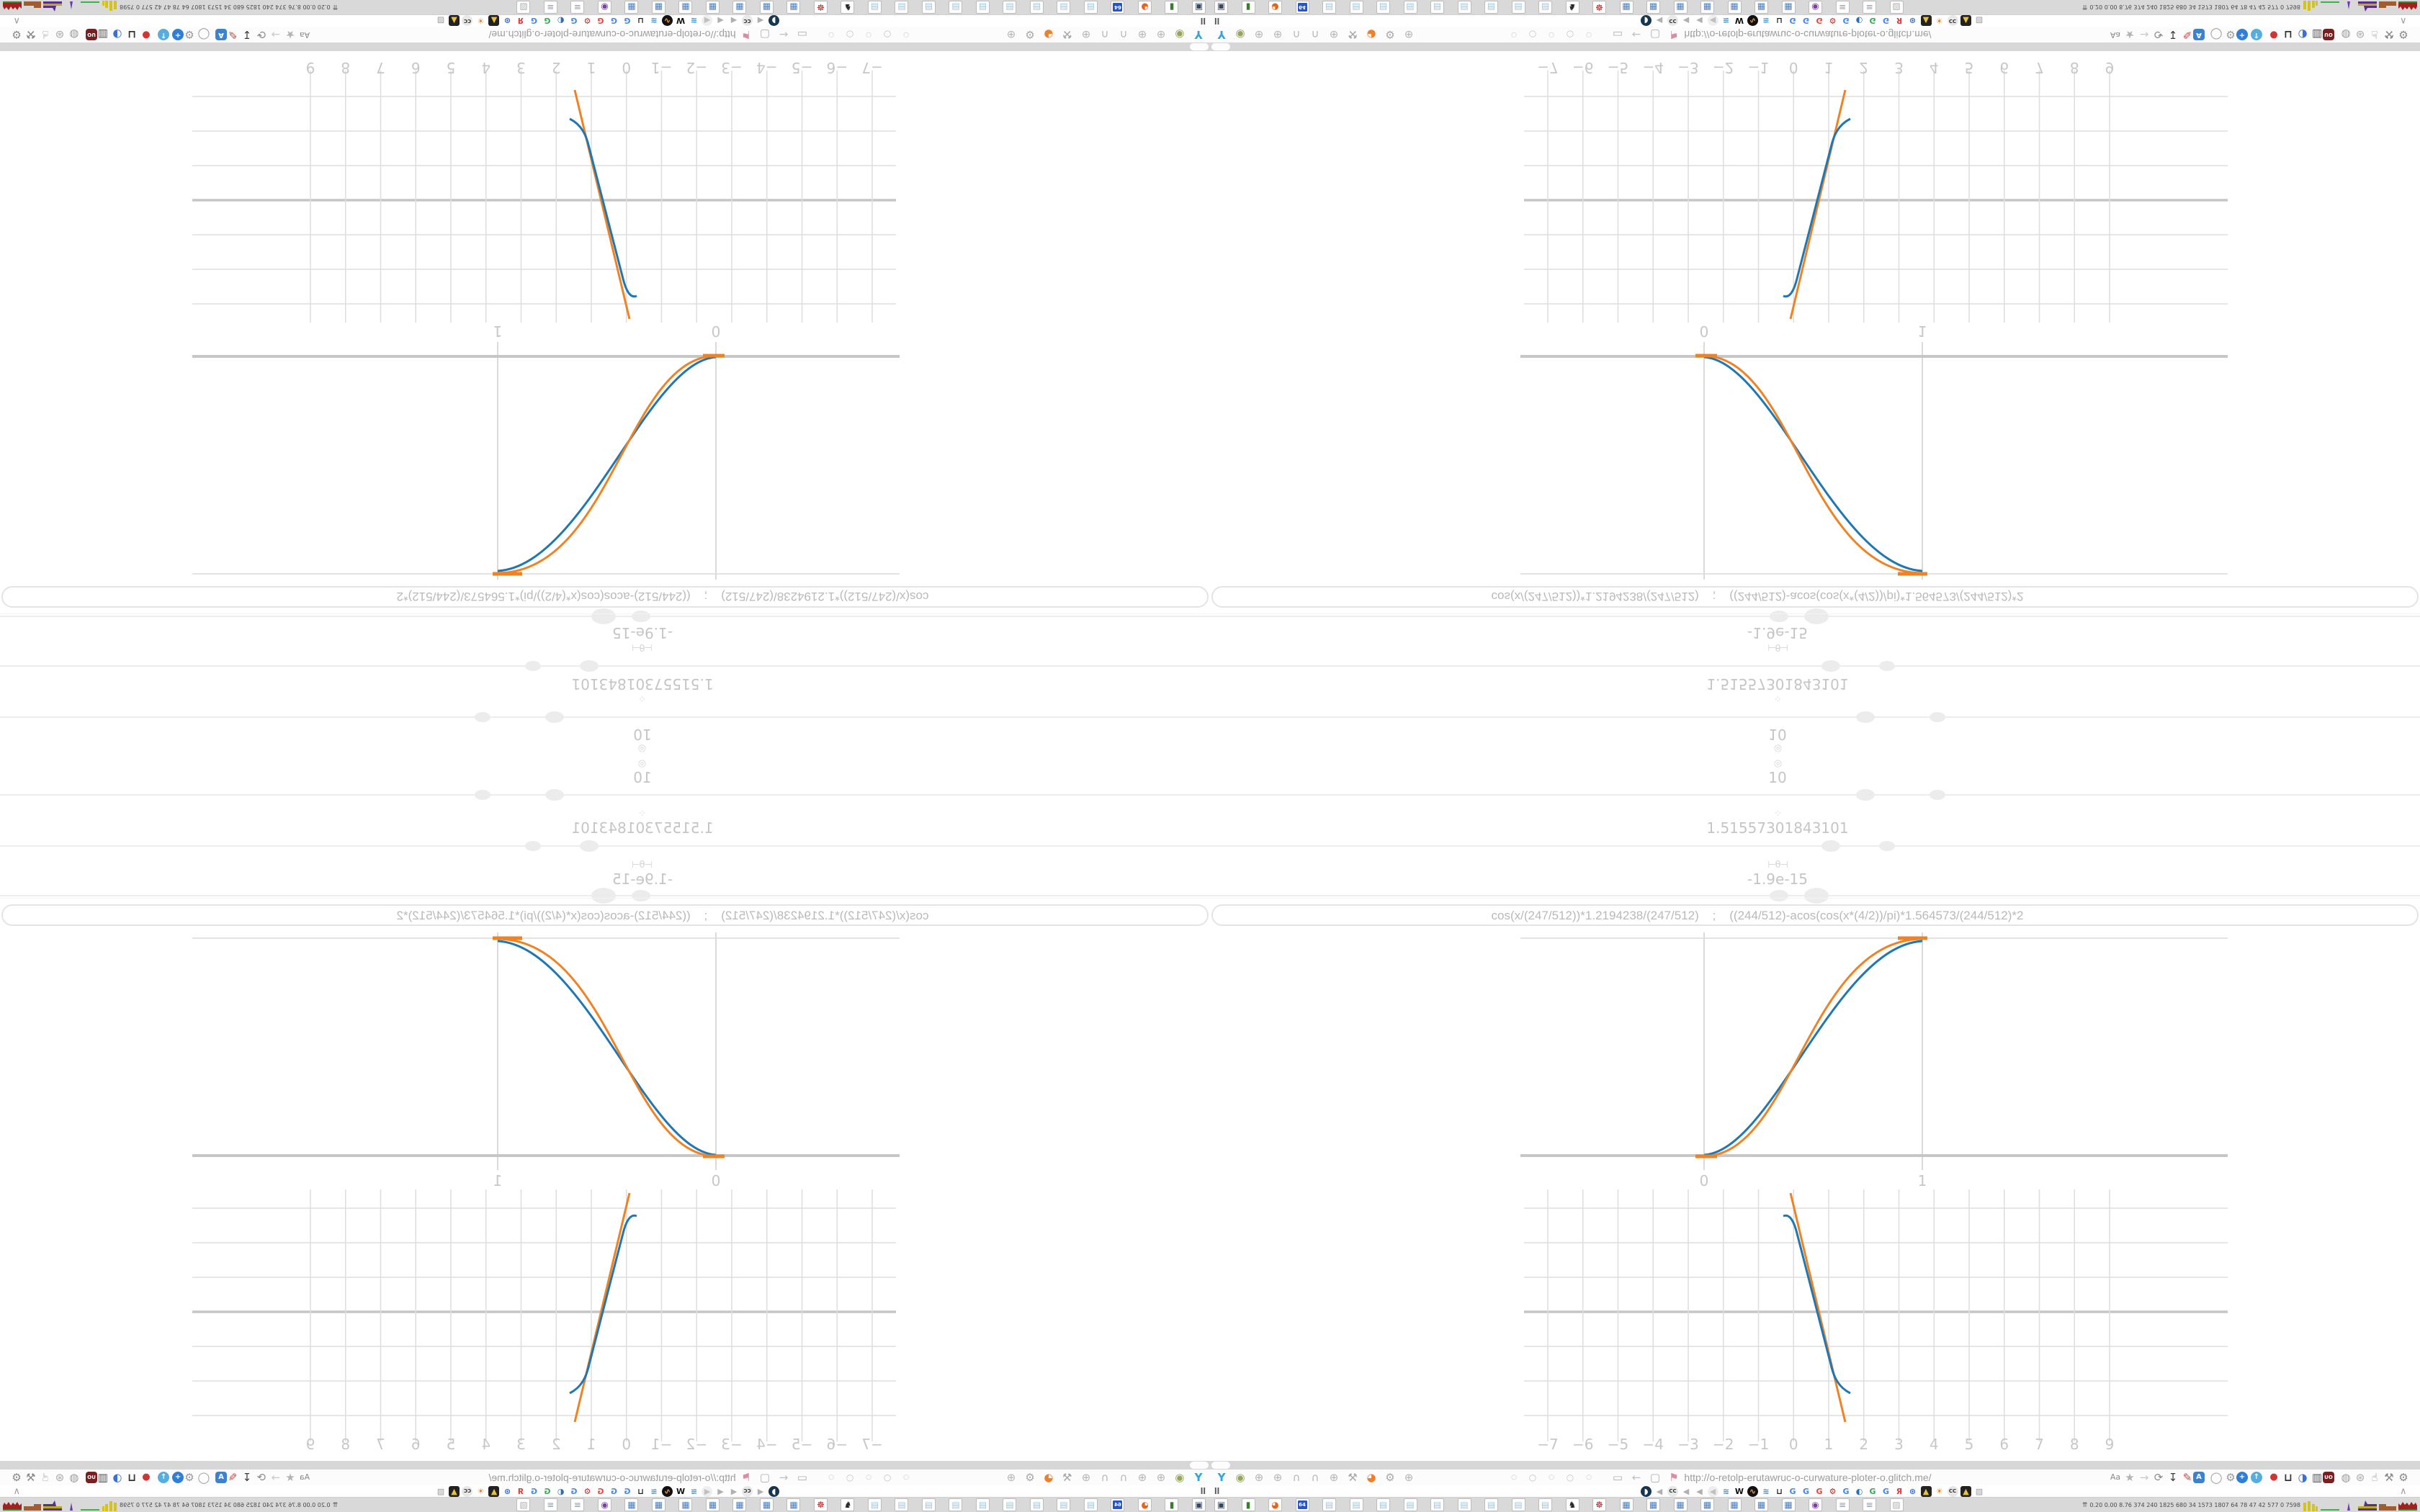 This screenshot has width=2420, height=1512. I want to click on wrench-icon: ⚒, so click(1067, 1477).